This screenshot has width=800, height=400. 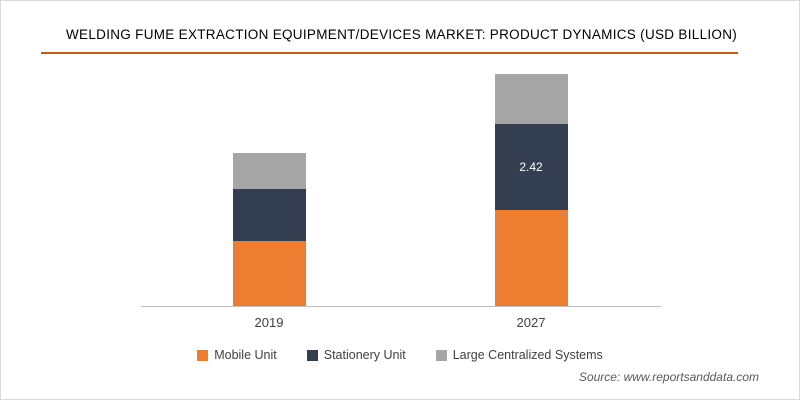 What do you see at coordinates (668, 377) in the screenshot?
I see `source-credit: Source: www.reportsanddata.com` at bounding box center [668, 377].